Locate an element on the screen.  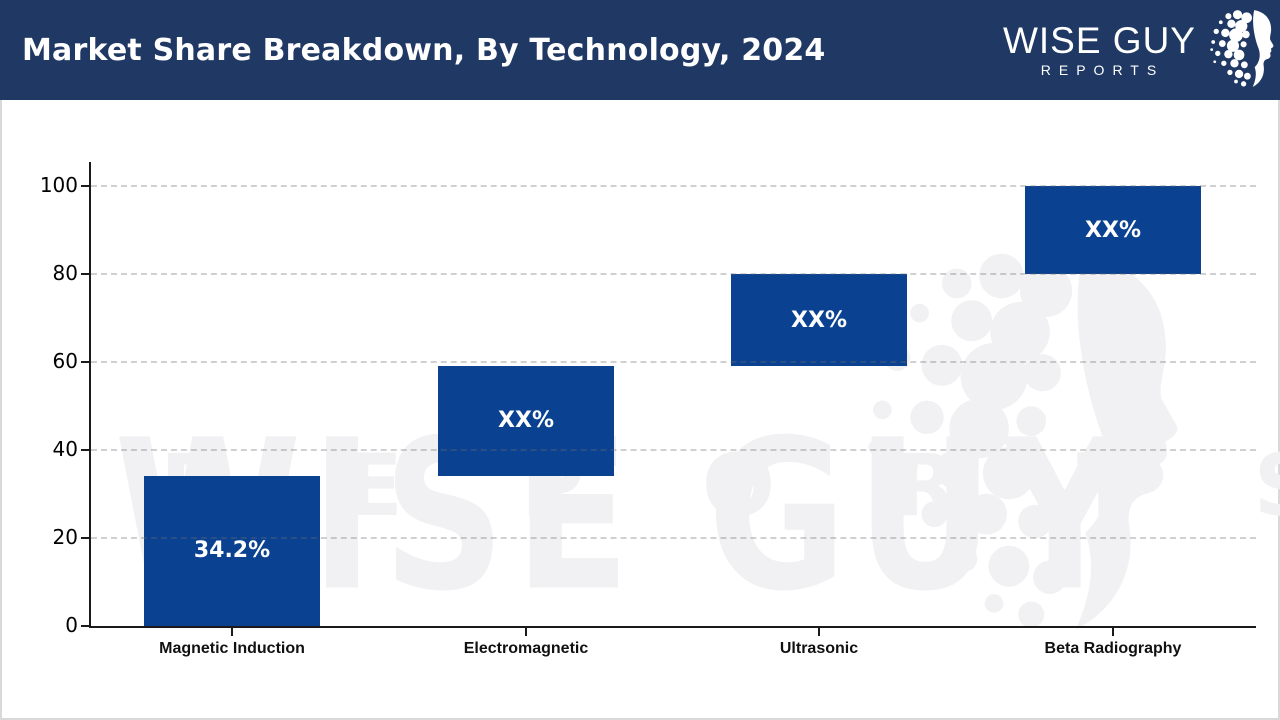
y-tick-label: 20 is located at coordinates (65, 537).